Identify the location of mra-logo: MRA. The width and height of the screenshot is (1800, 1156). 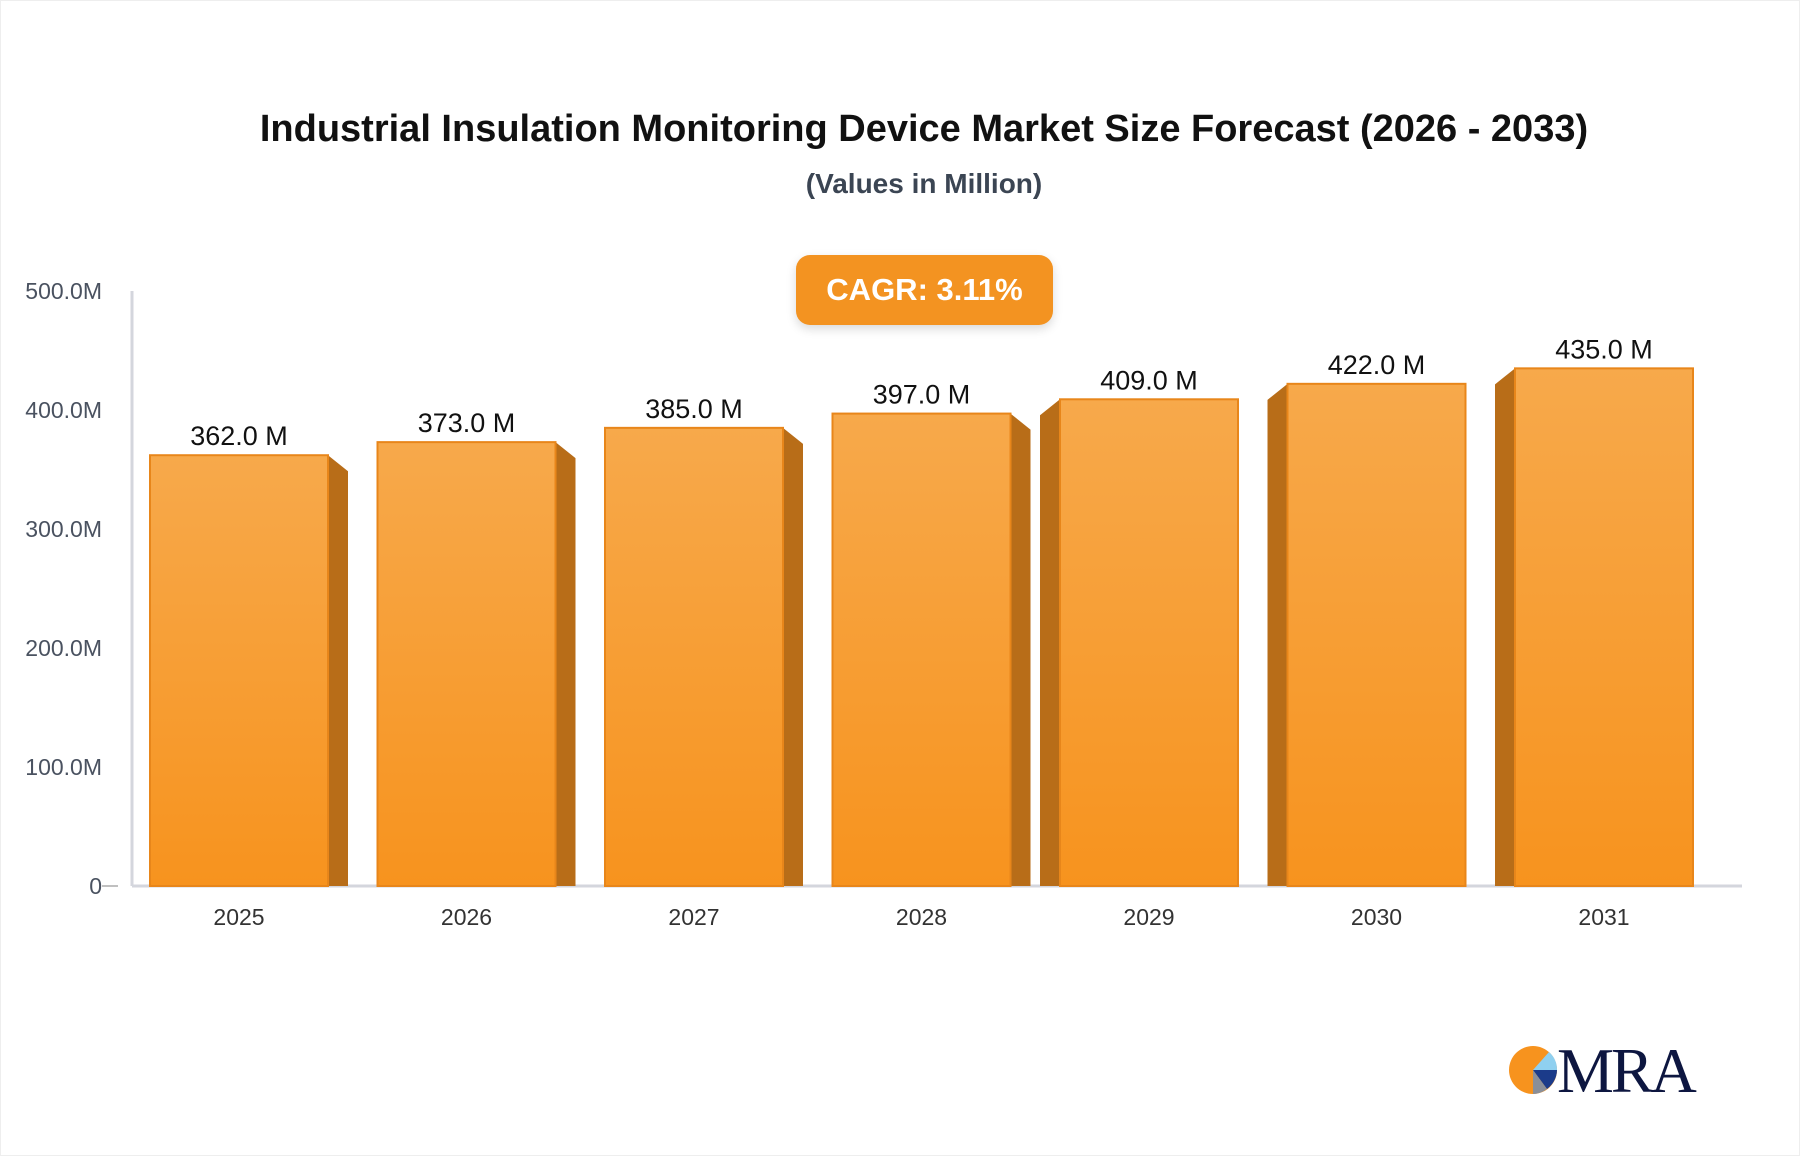
(1601, 1070).